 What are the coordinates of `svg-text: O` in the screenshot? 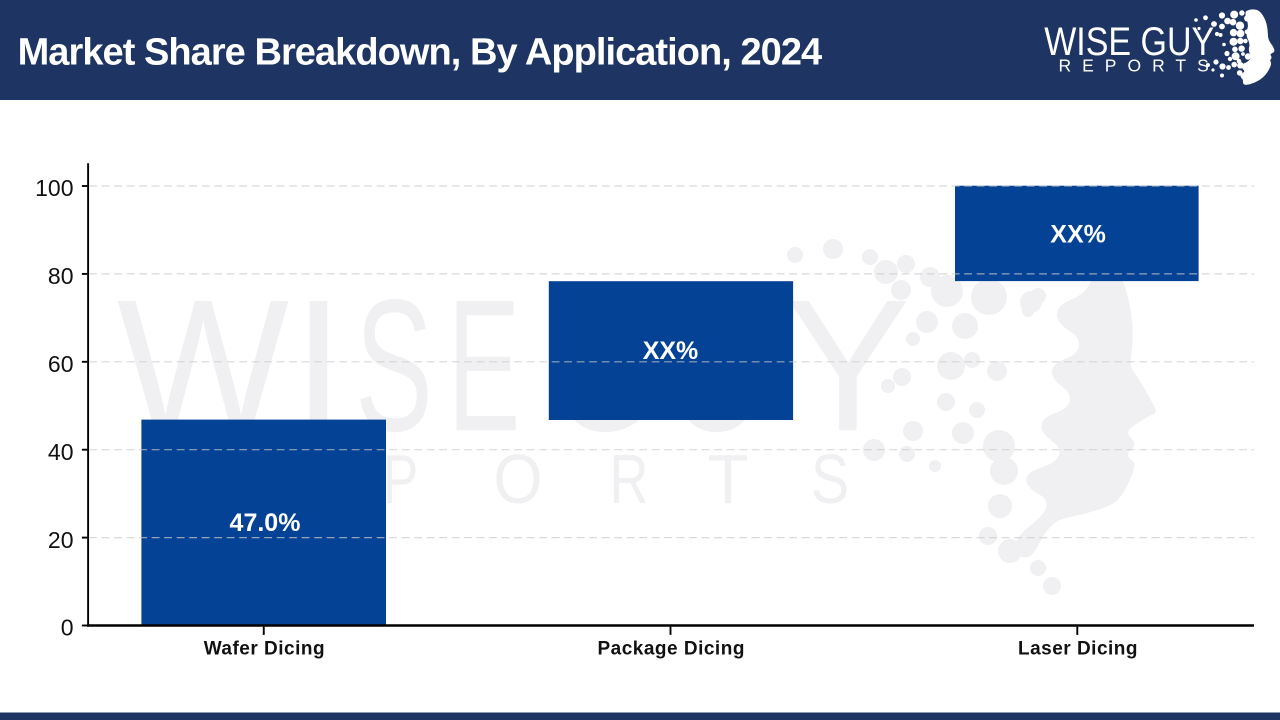 It's located at (517, 480).